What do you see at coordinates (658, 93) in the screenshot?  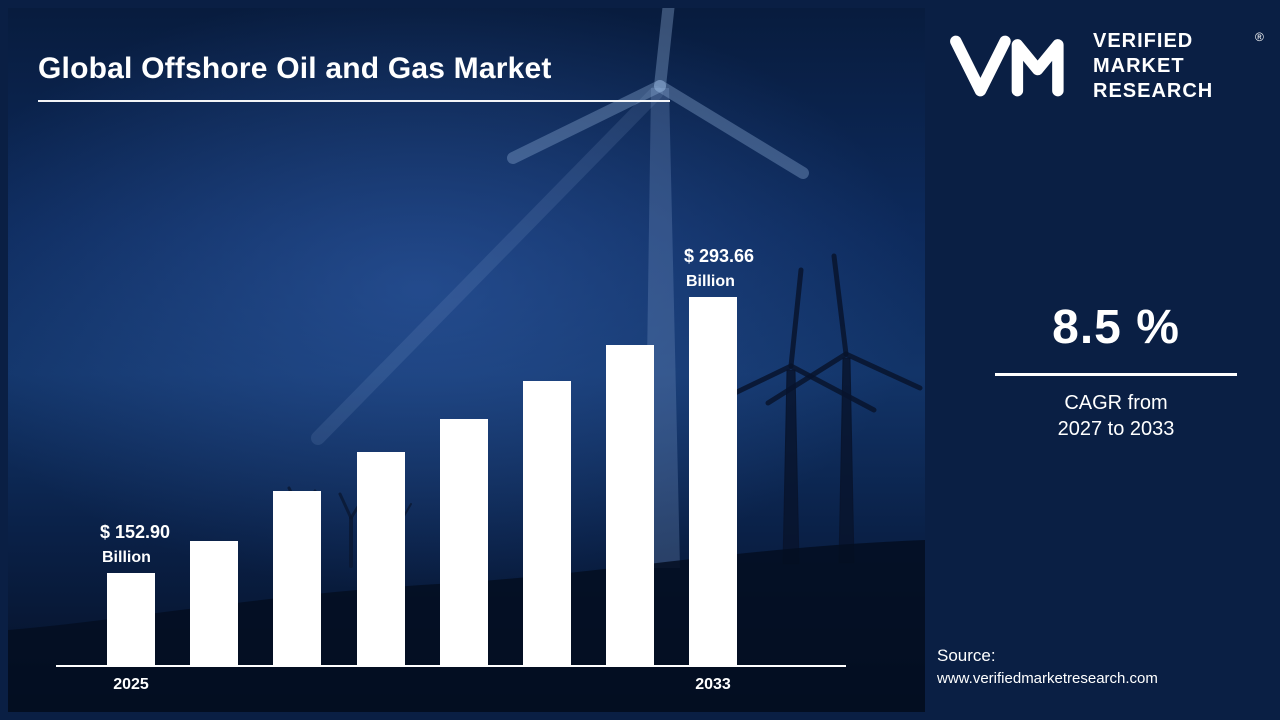 I see `large-turbine-blades` at bounding box center [658, 93].